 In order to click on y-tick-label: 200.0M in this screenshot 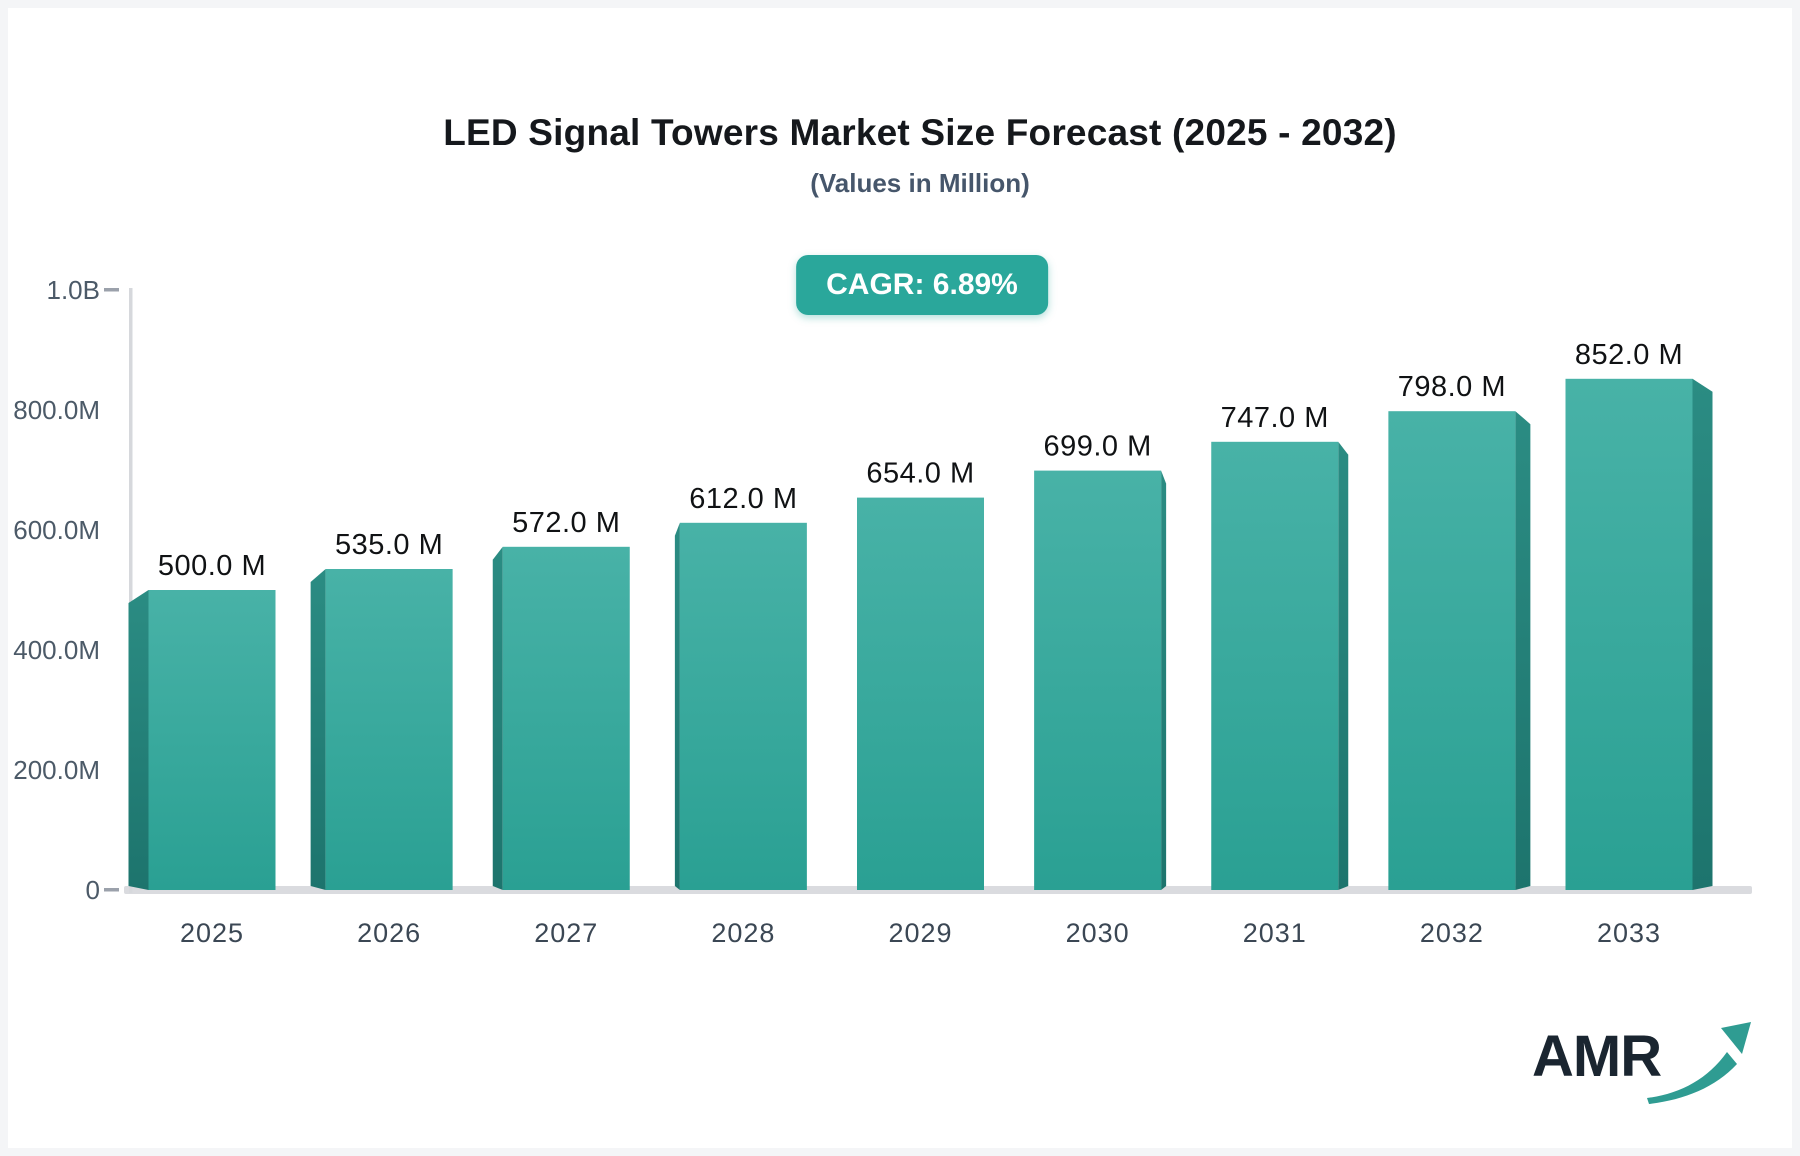, I will do `click(56, 770)`.